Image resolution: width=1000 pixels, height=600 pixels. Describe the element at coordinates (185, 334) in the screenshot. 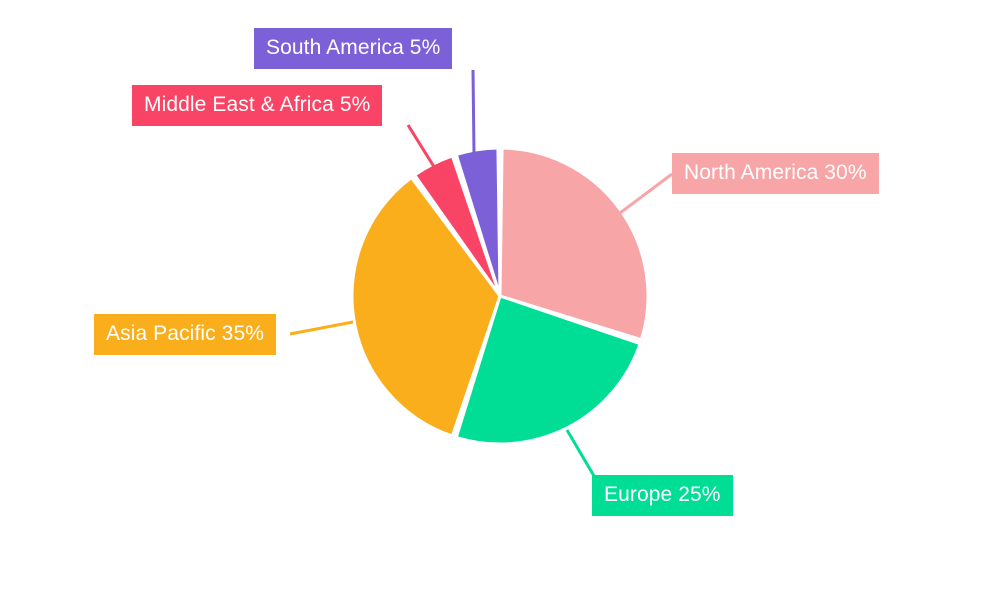

I see `pie-label-asia-pacific: Asia Pacific 35%` at that location.